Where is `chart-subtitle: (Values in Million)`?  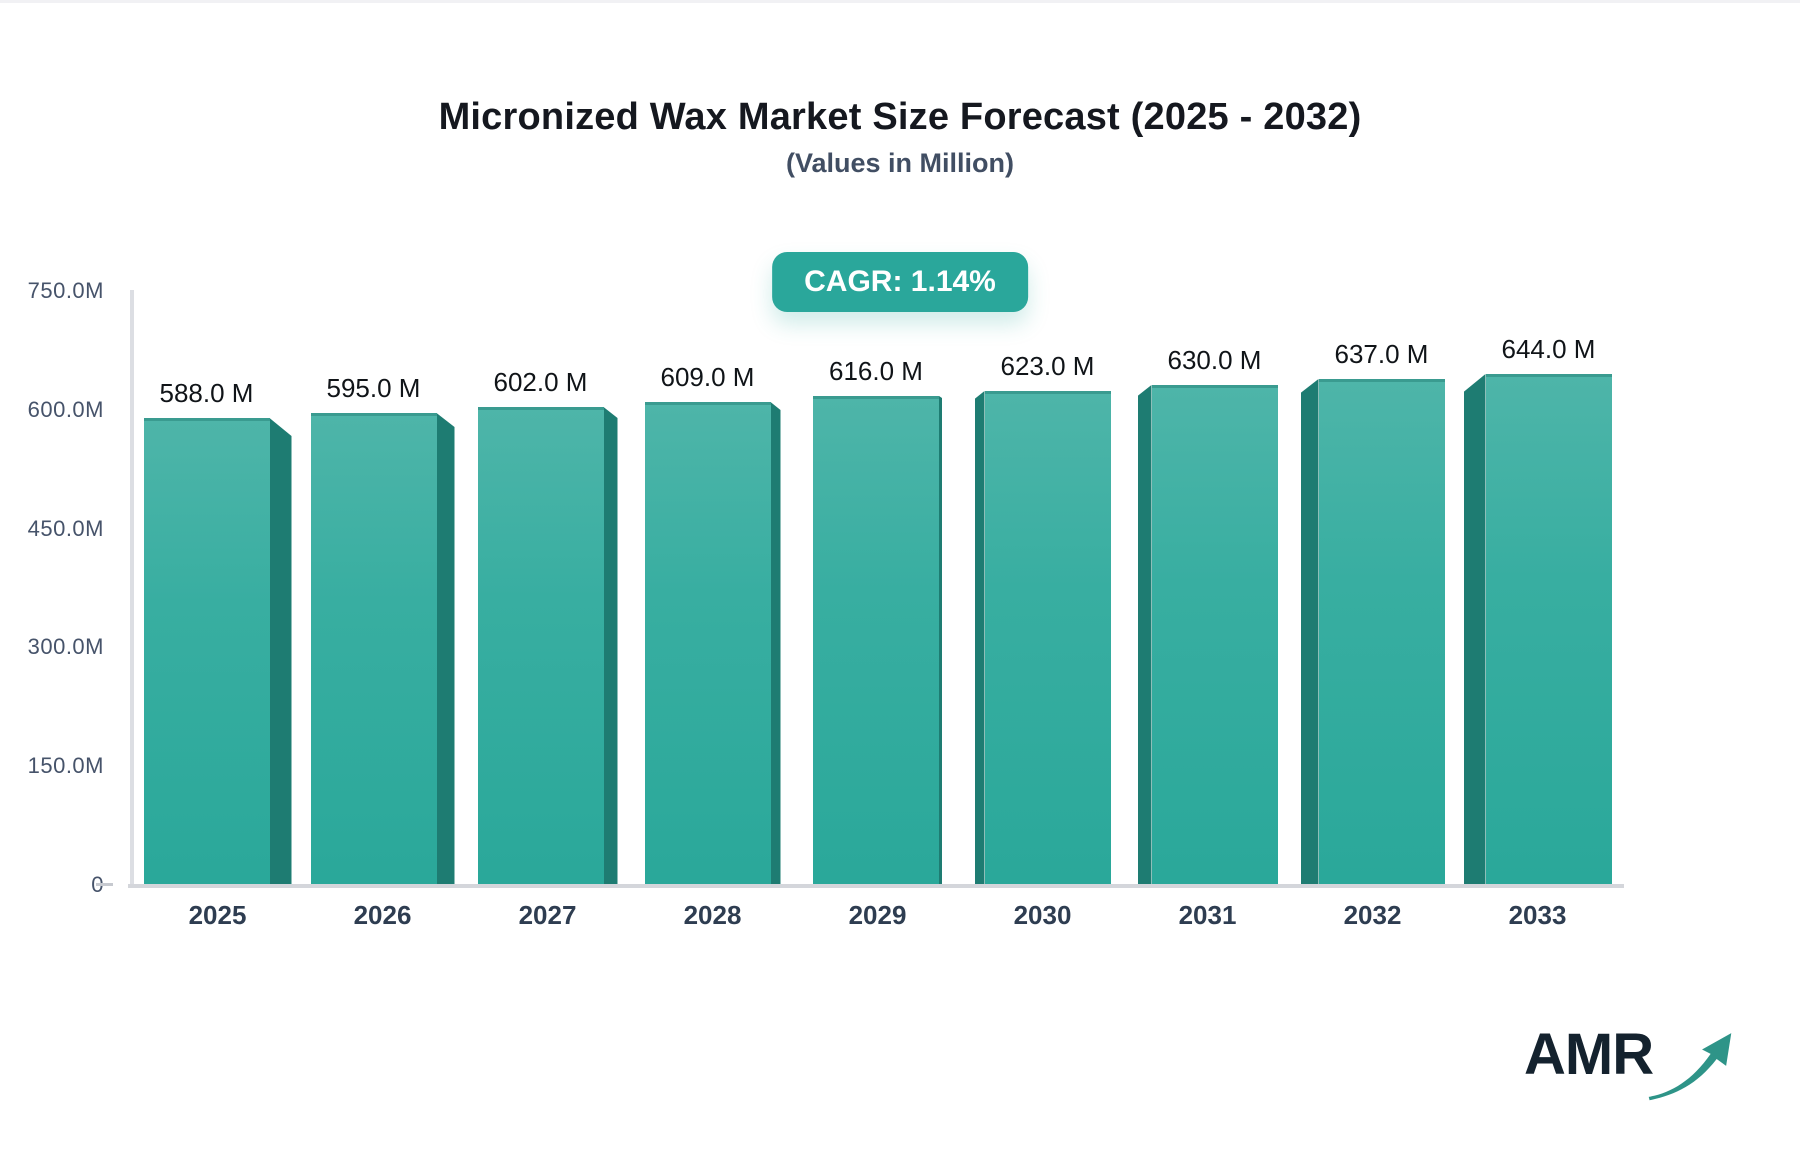 chart-subtitle: (Values in Million) is located at coordinates (900, 163).